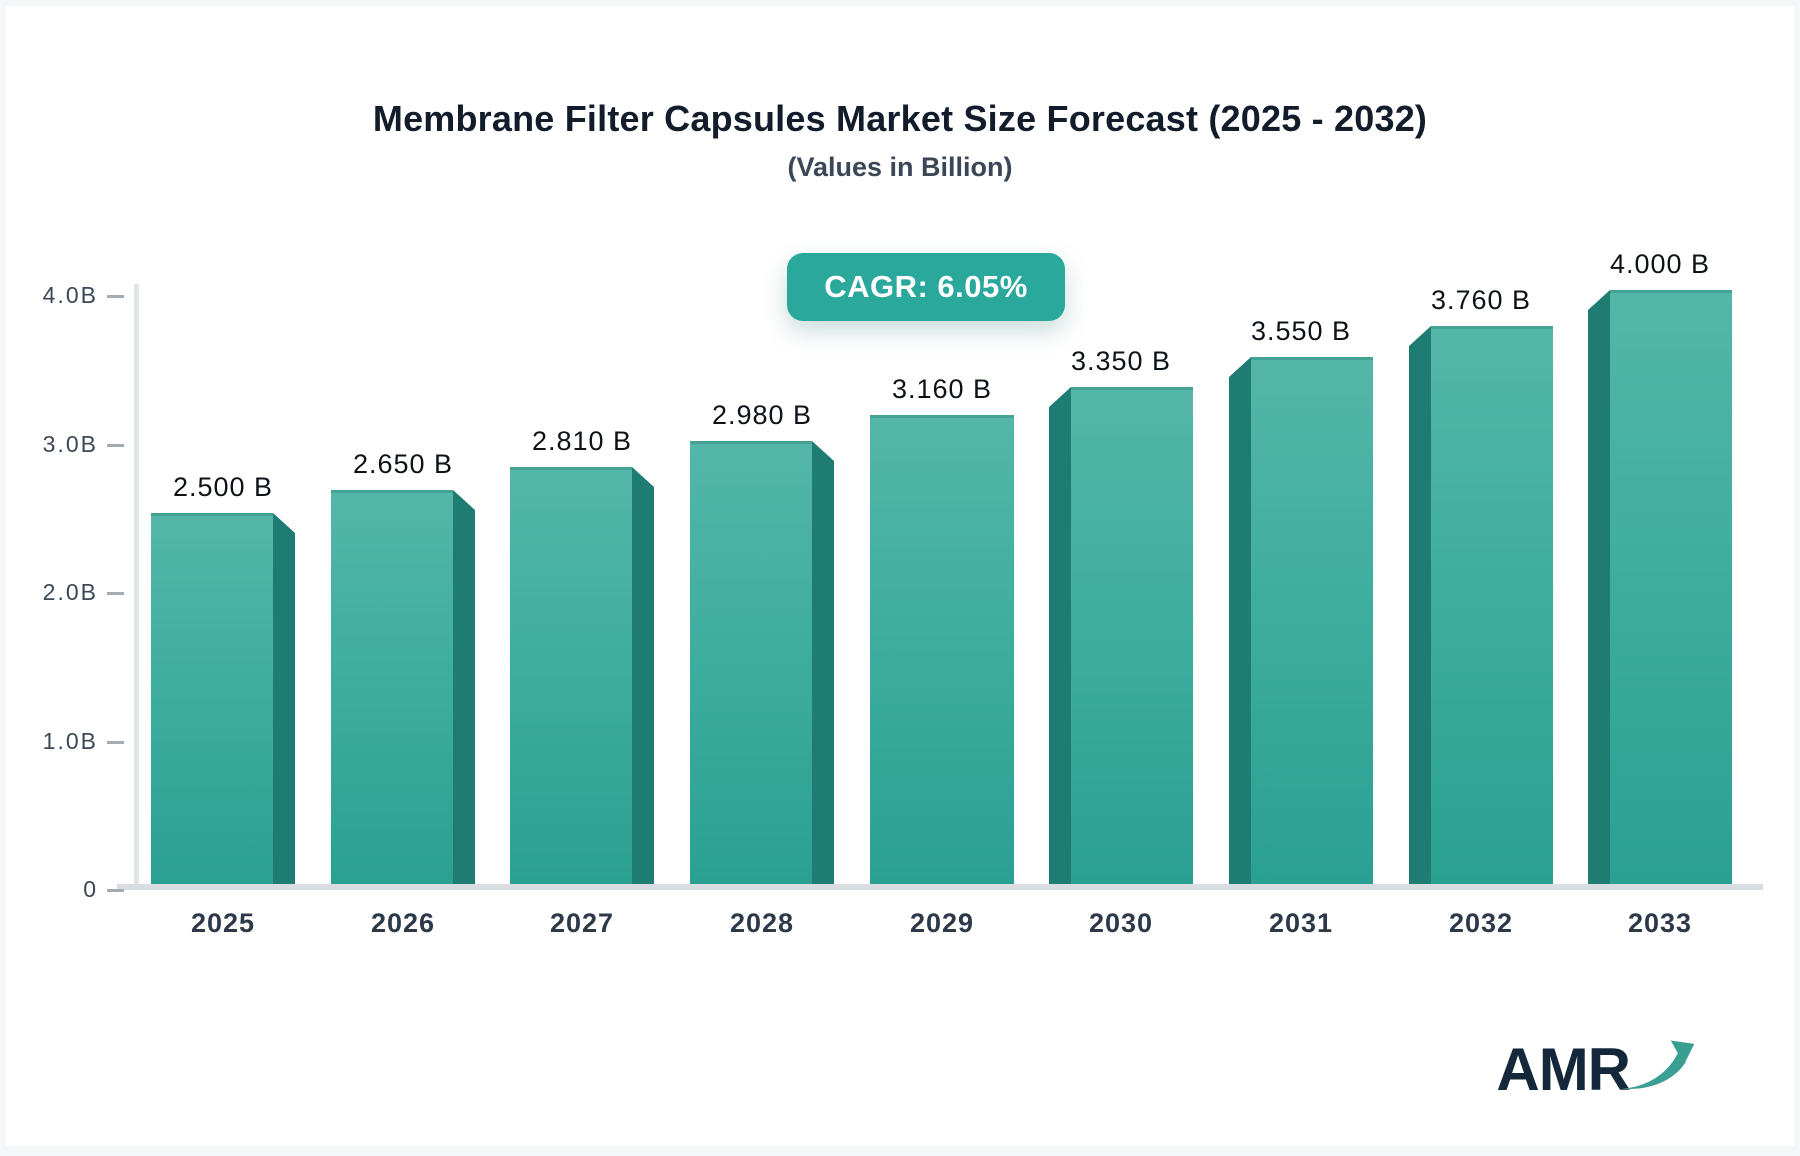  I want to click on bar-2025, so click(223, 698).